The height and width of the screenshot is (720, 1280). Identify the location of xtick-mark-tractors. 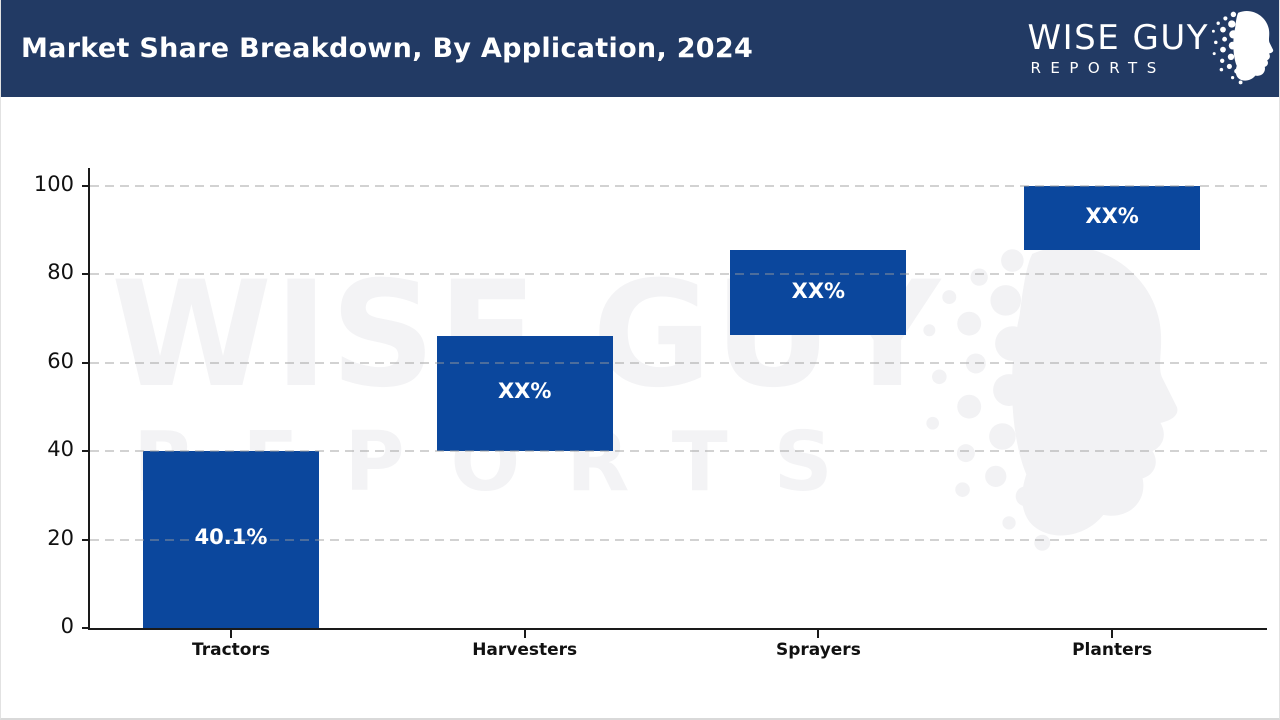
(231, 634).